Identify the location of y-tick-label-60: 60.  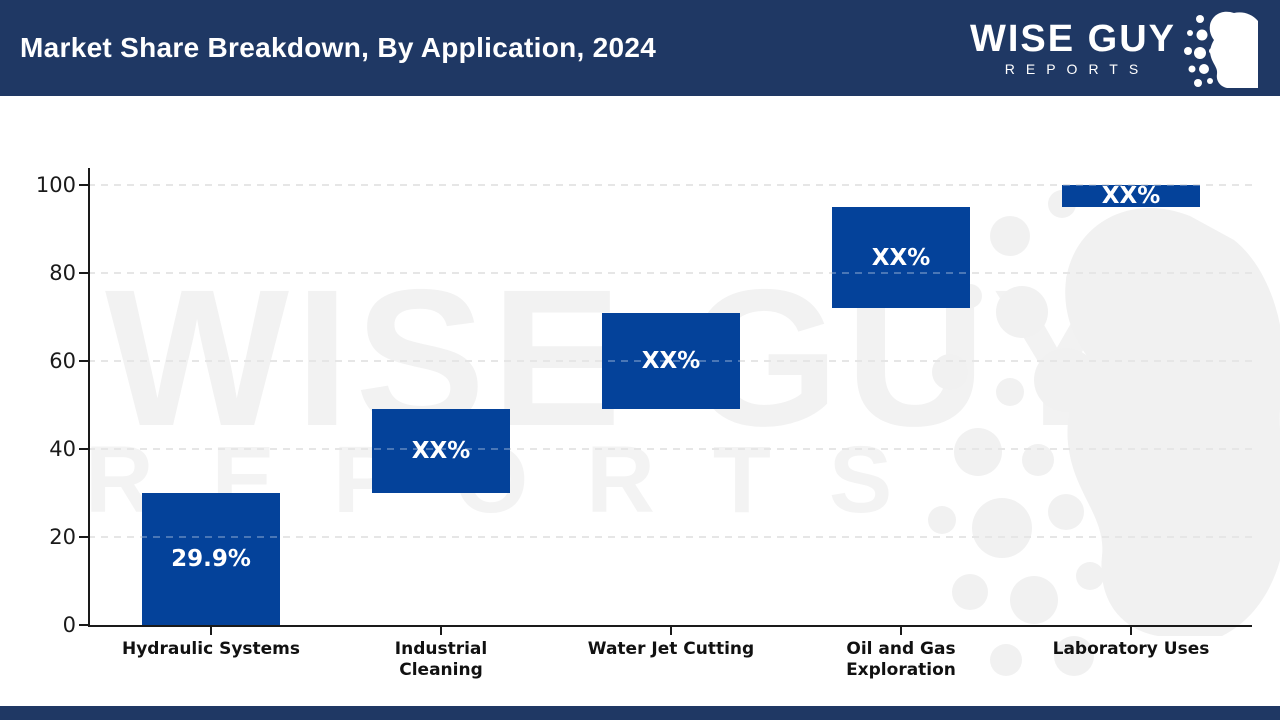
(62, 361).